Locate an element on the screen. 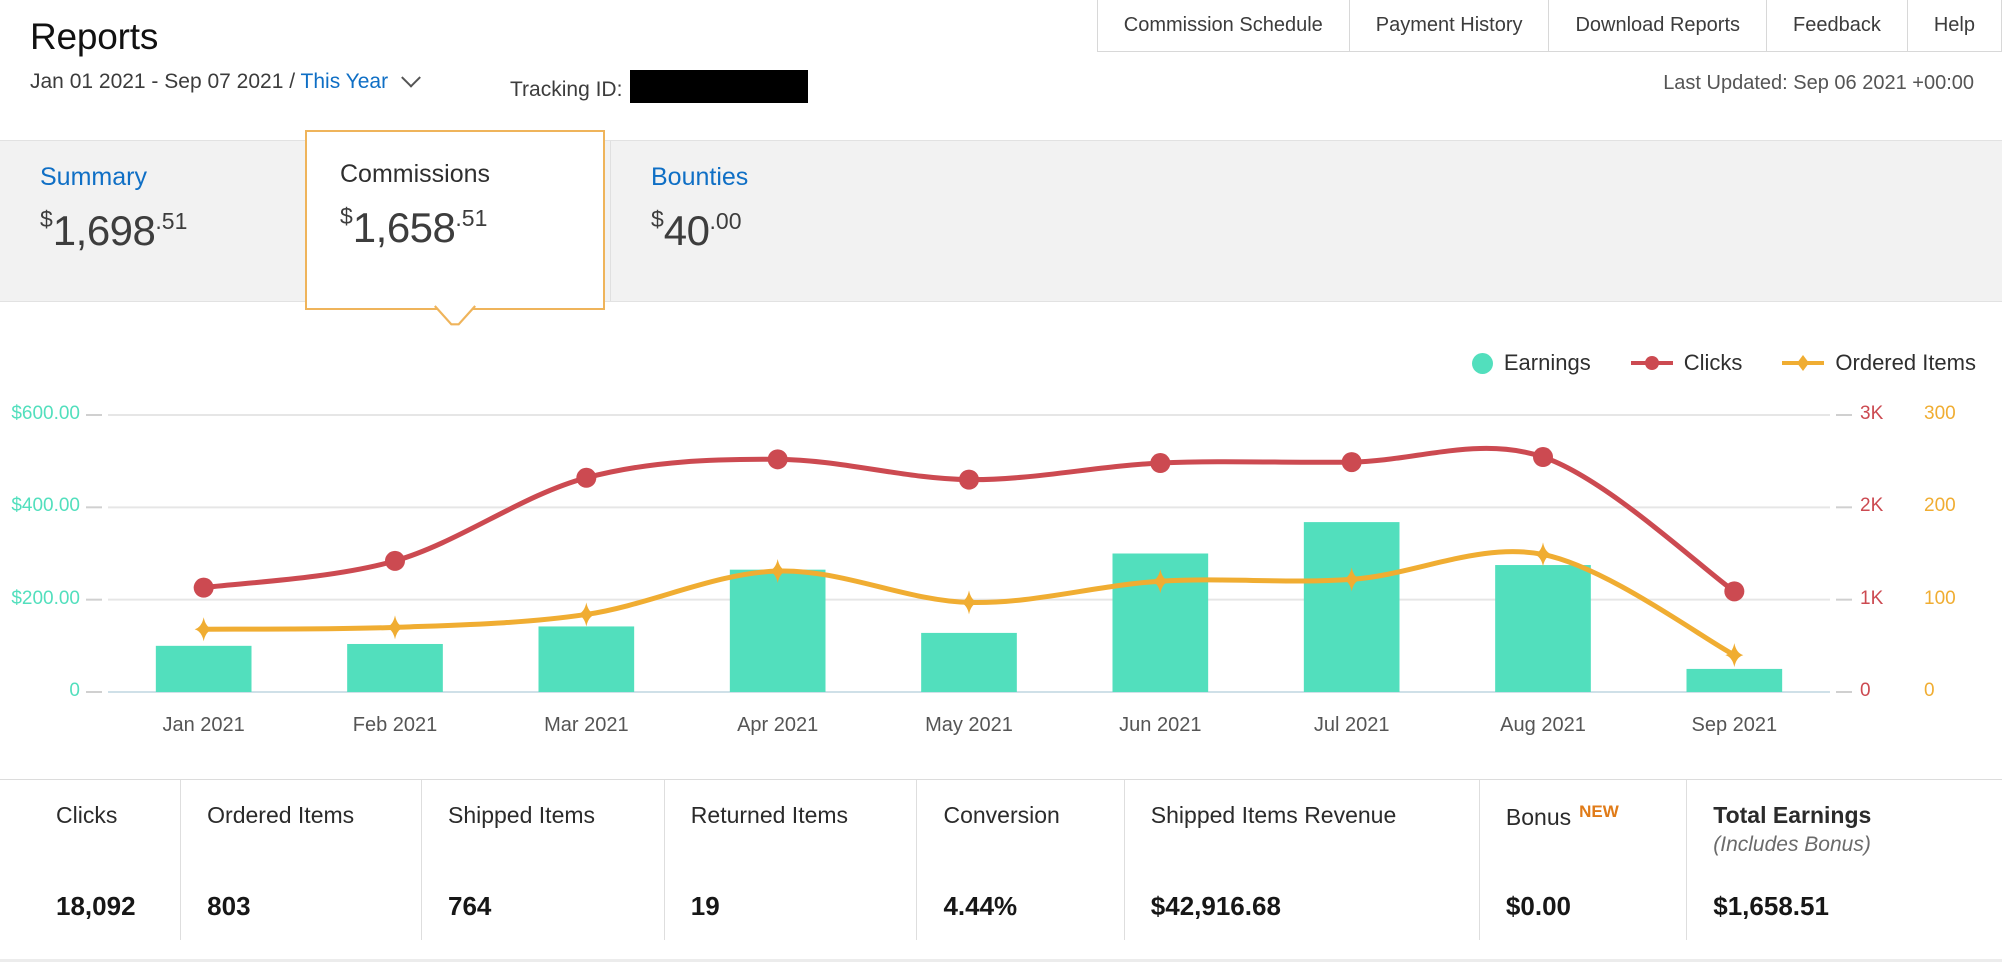 The width and height of the screenshot is (2002, 962). summary-card-commissions-selected: Commissions $1,658.51 is located at coordinates (455, 228).